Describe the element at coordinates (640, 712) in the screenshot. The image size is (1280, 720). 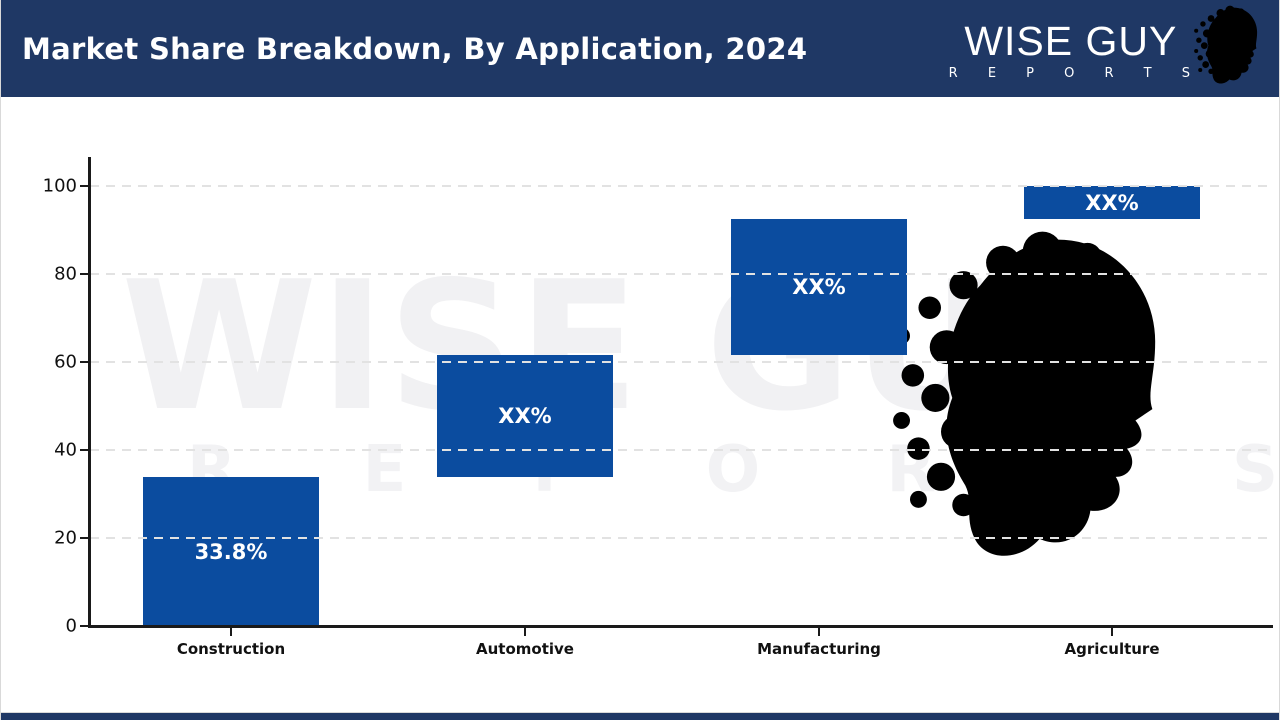
I see `footer-divider` at that location.